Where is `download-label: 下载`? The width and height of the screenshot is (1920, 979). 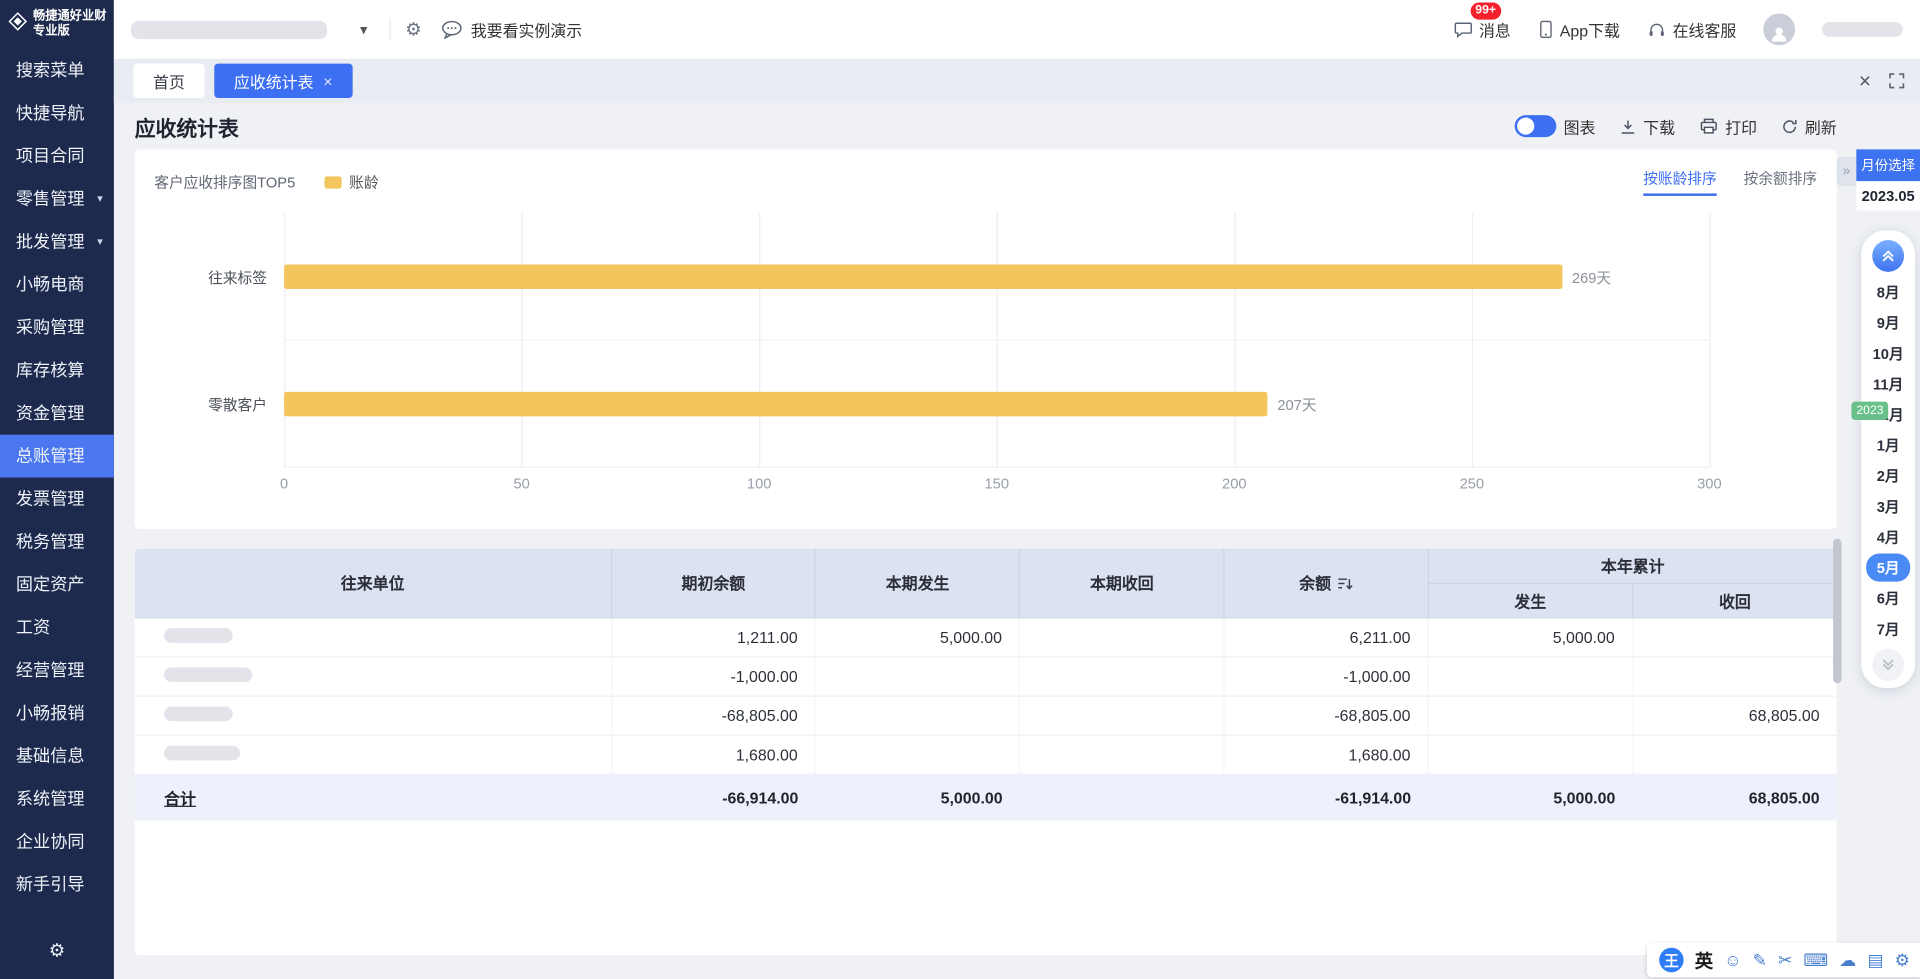
download-label: 下载 is located at coordinates (1659, 127).